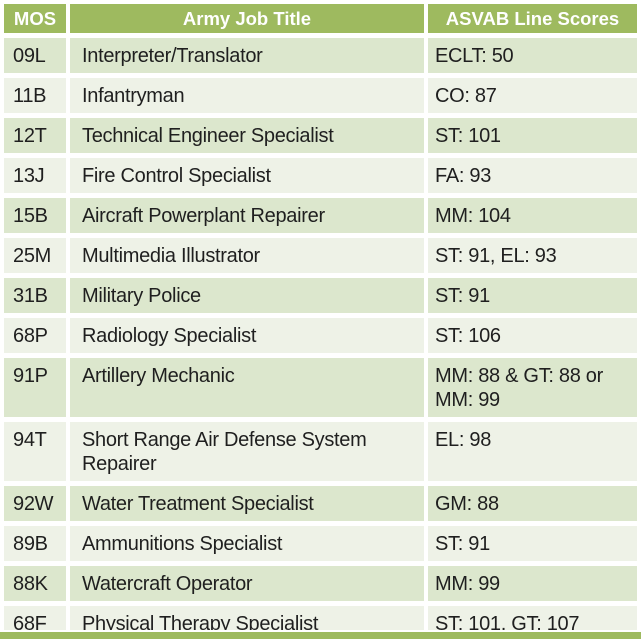 The image size is (641, 639). What do you see at coordinates (247, 255) in the screenshot?
I see `cell-title: Multimedia Illustrator` at bounding box center [247, 255].